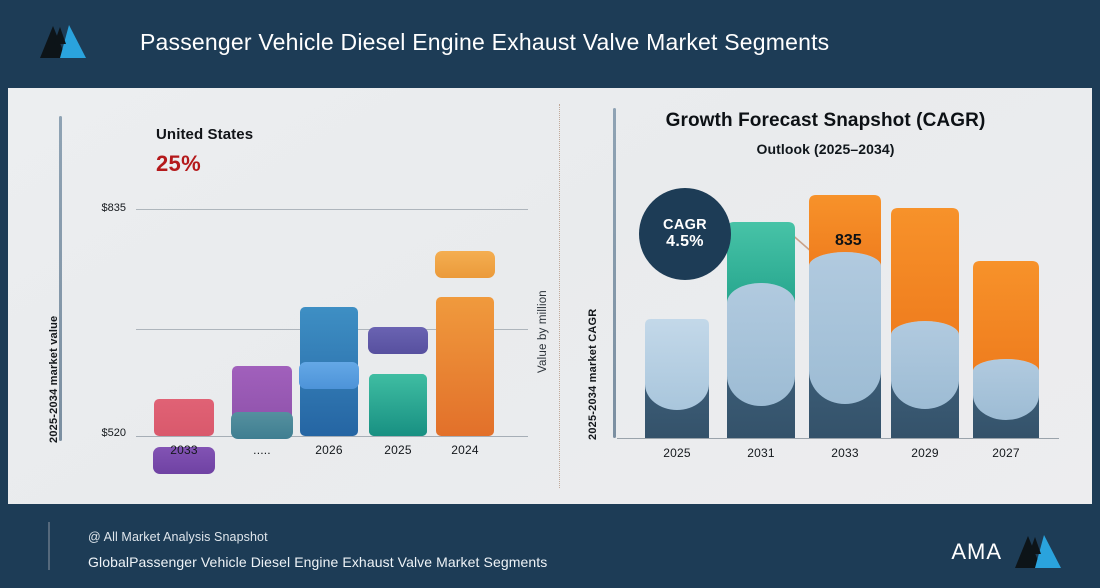  I want to click on cap-dots, so click(262, 425).